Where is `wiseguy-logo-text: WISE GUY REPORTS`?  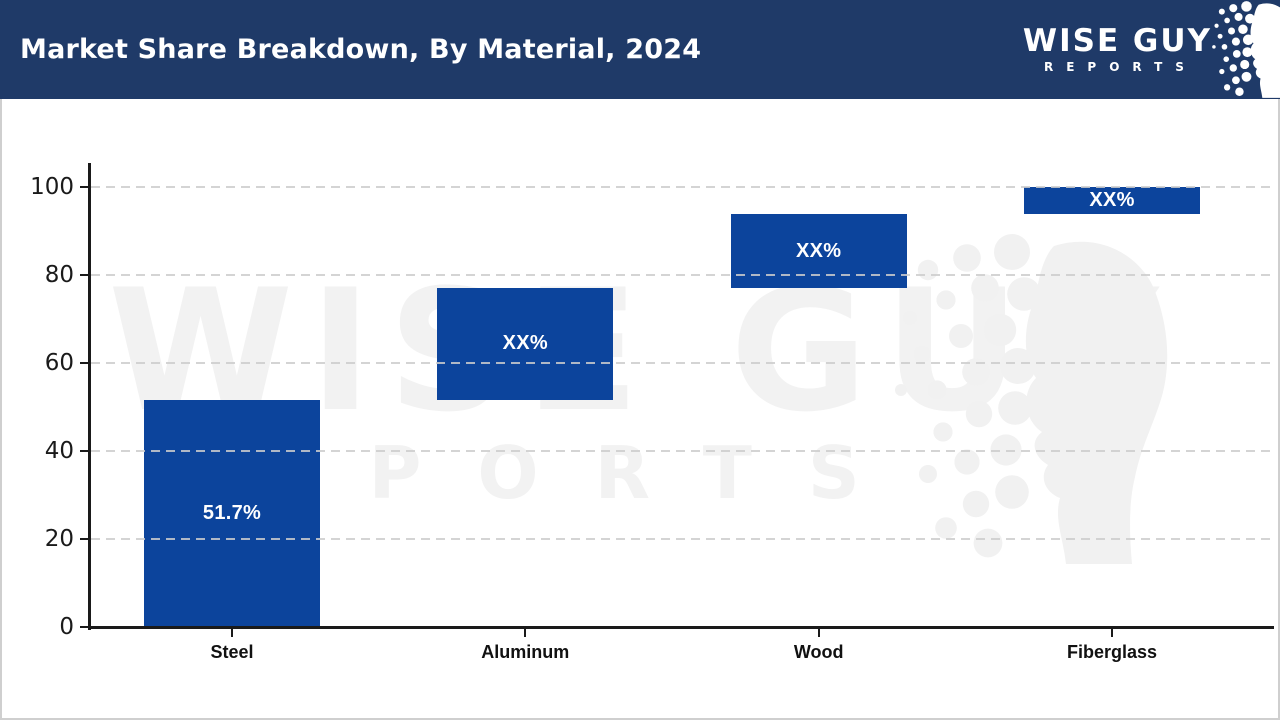 wiseguy-logo-text: WISE GUY REPORTS is located at coordinates (1117, 49).